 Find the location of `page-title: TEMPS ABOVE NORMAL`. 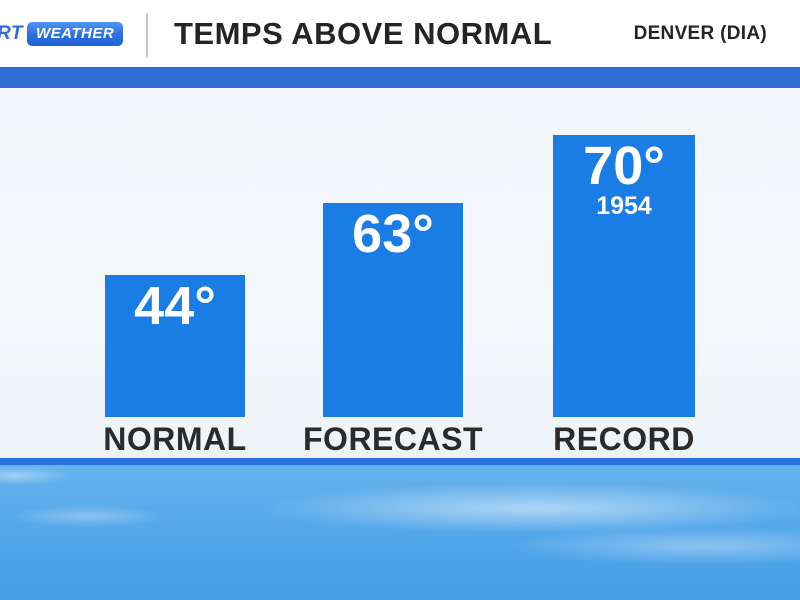

page-title: TEMPS ABOVE NORMAL is located at coordinates (363, 33).